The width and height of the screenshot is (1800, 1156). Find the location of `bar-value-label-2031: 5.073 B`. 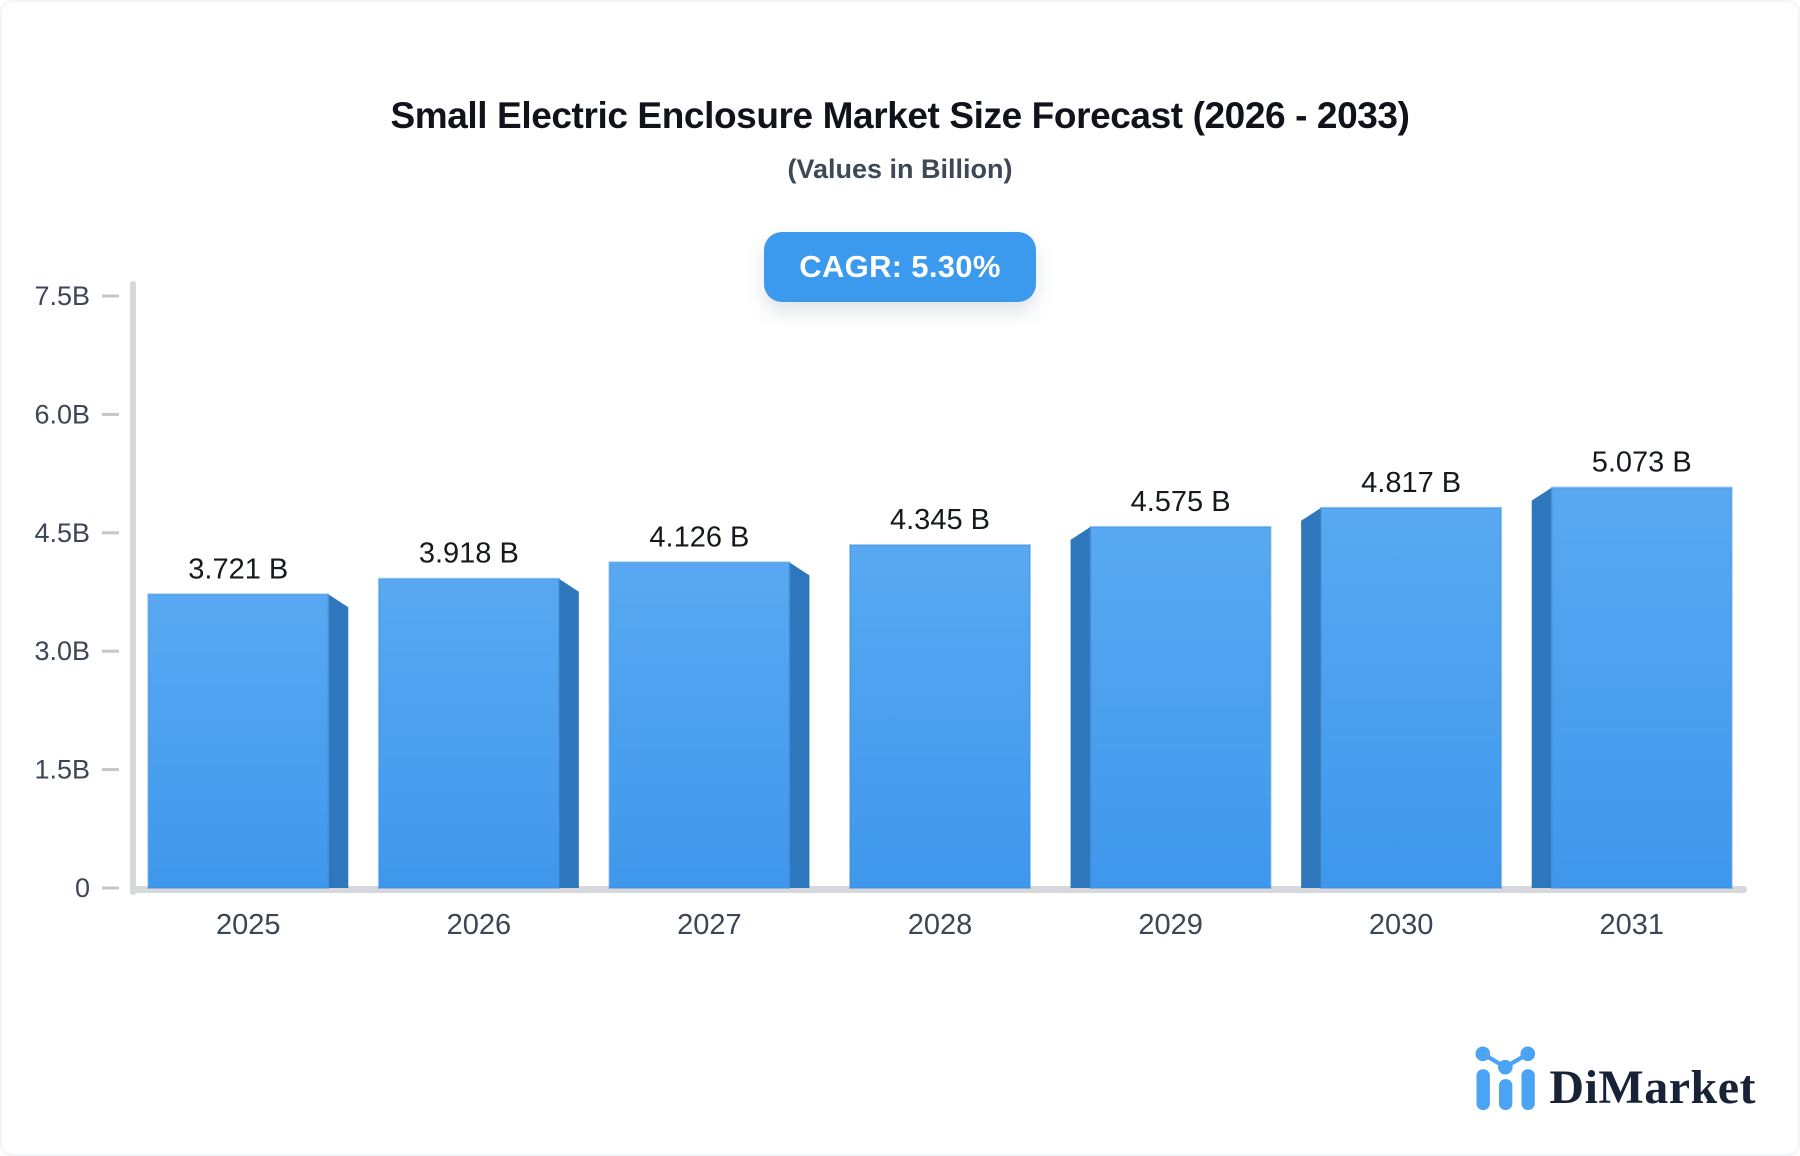

bar-value-label-2031: 5.073 B is located at coordinates (1642, 463).